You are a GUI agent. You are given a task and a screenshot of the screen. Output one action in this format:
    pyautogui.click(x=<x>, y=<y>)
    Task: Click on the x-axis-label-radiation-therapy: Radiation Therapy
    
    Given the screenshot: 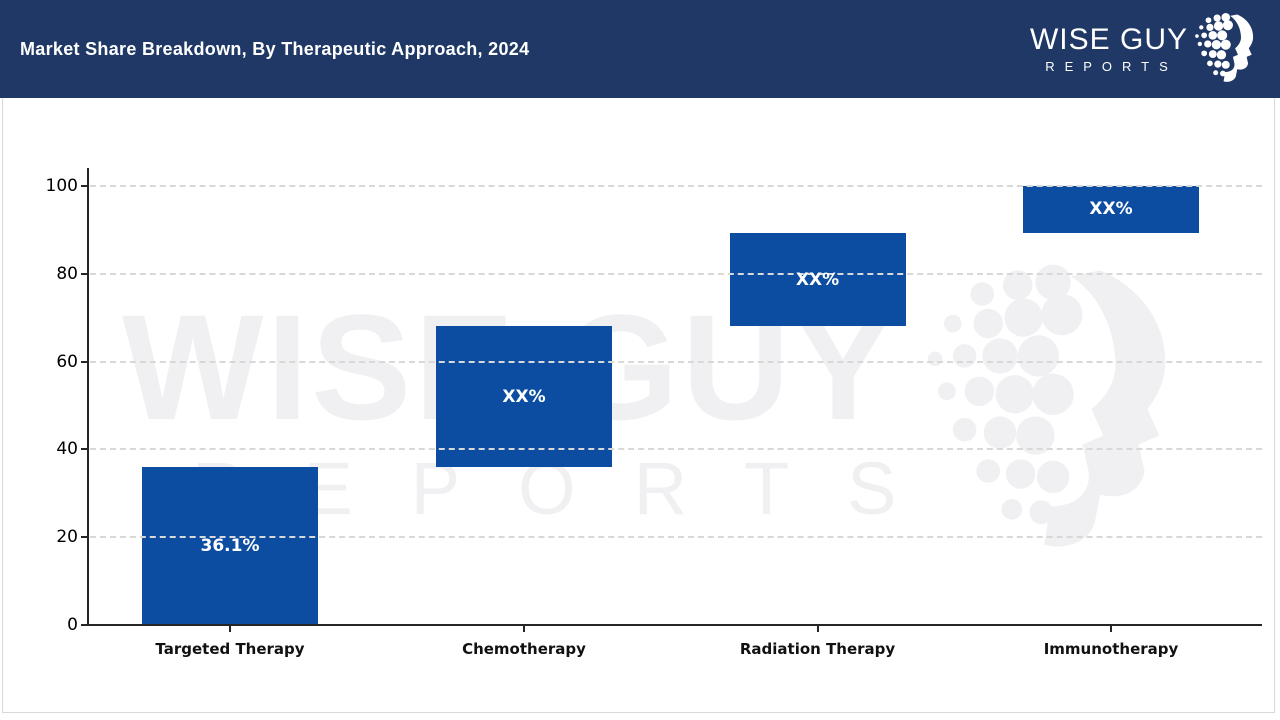 What is the action you would take?
    pyautogui.click(x=817, y=649)
    